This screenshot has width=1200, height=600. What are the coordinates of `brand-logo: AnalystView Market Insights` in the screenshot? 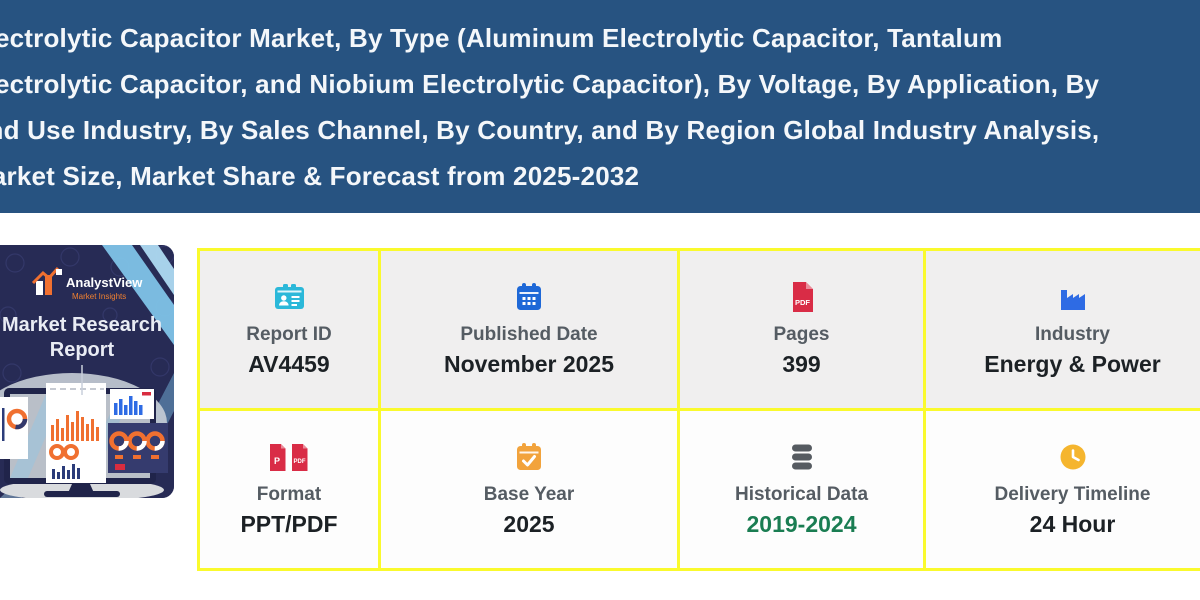 It's located at (87, 283).